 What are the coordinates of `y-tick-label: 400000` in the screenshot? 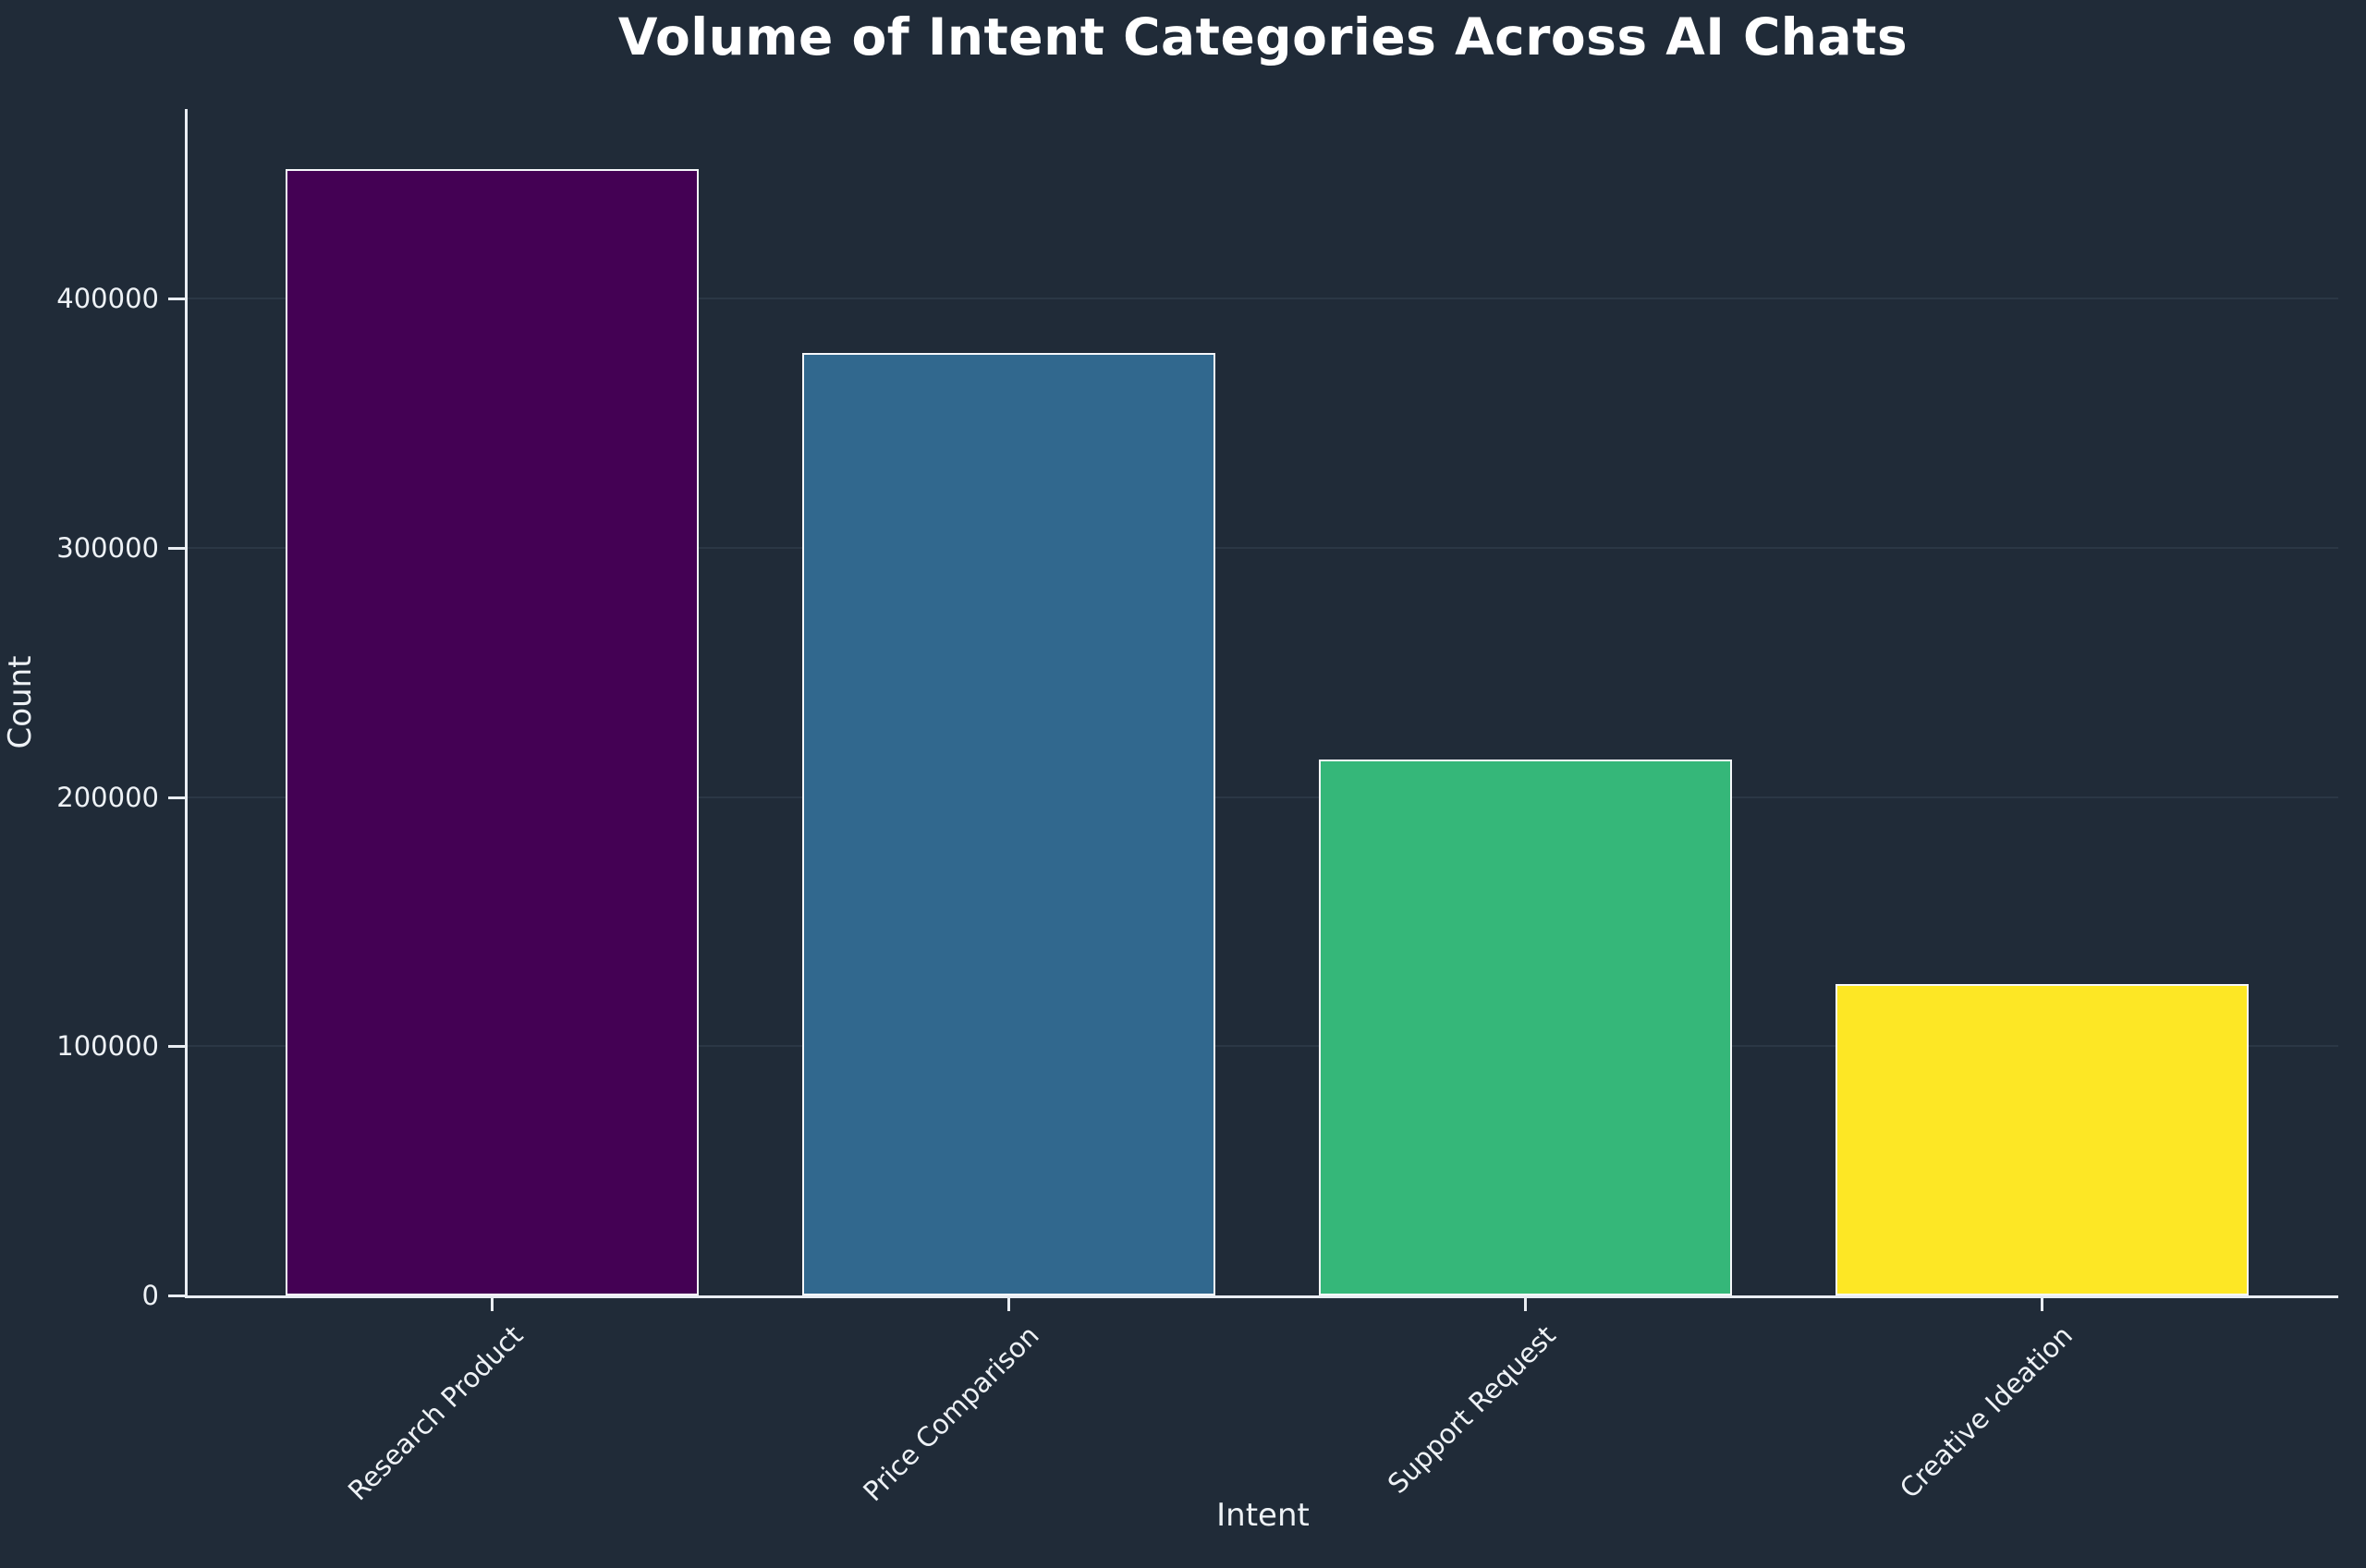 It's located at (108, 298).